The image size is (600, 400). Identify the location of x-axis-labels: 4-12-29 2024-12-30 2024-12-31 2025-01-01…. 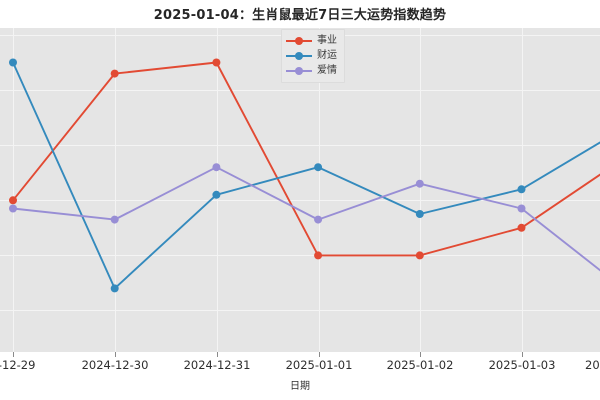
(300, 366).